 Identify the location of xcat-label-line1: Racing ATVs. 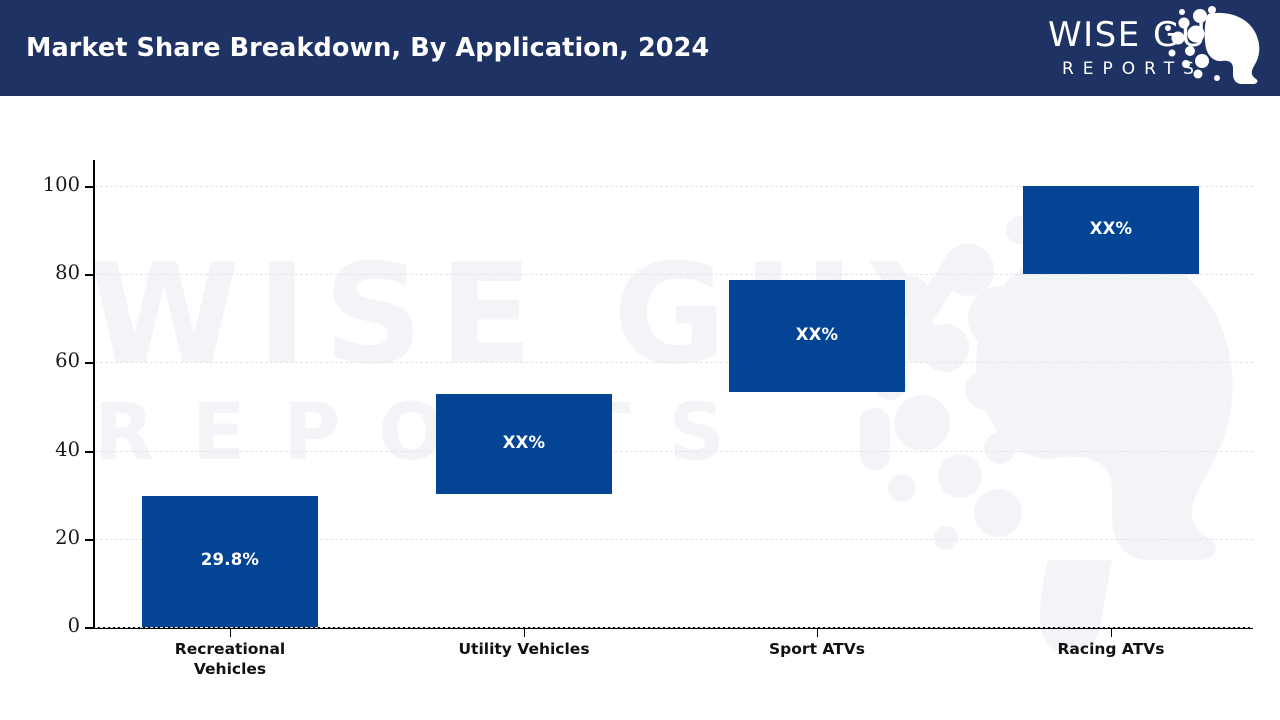
(1111, 649).